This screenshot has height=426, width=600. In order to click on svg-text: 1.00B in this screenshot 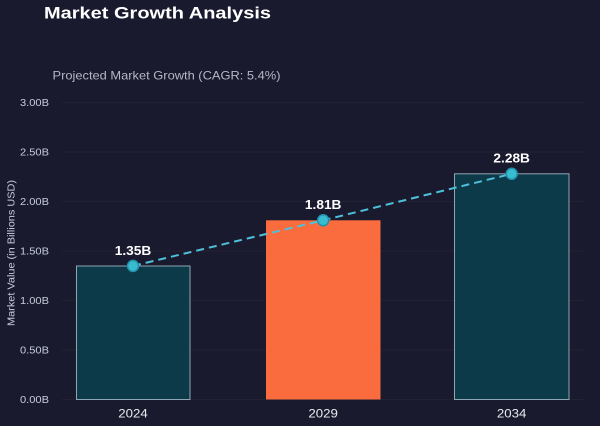, I will do `click(34, 301)`.